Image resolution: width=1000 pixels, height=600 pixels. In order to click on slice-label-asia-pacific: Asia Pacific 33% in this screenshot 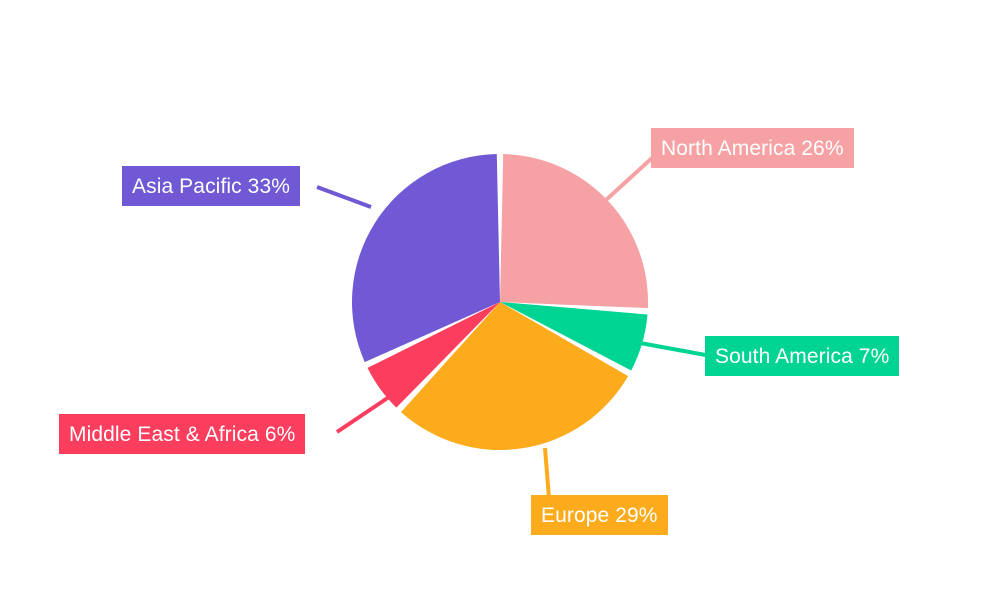, I will do `click(211, 186)`.